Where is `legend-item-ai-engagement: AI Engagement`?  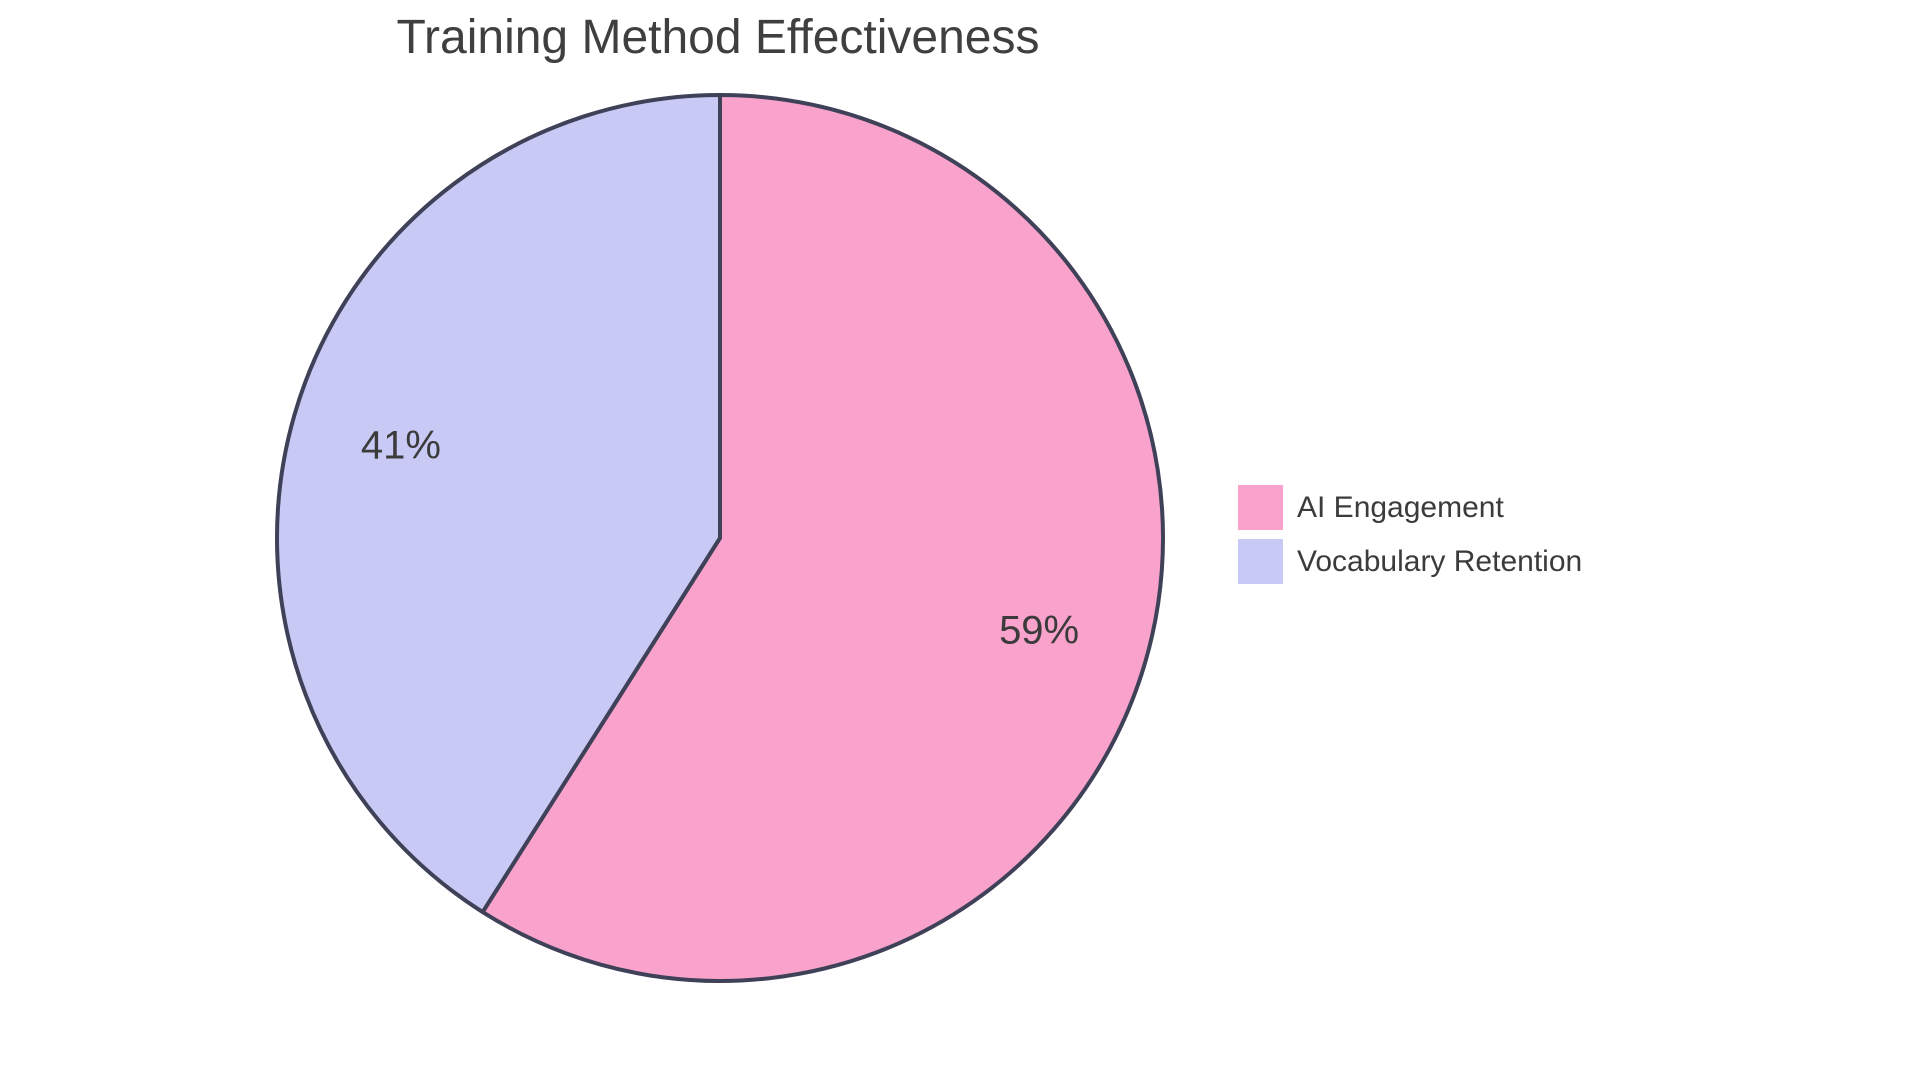
legend-item-ai-engagement: AI Engagement is located at coordinates (1410, 507).